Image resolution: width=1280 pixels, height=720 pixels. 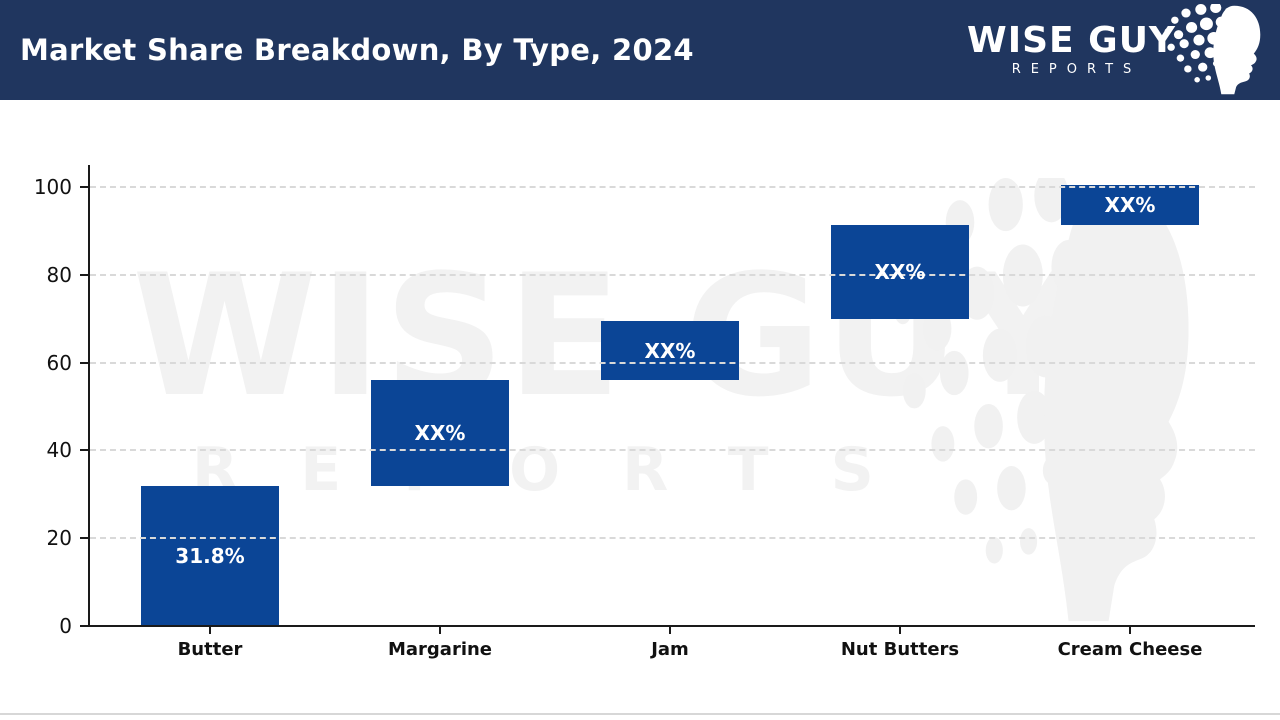 What do you see at coordinates (210, 649) in the screenshot?
I see `category-label-butter: Butter` at bounding box center [210, 649].